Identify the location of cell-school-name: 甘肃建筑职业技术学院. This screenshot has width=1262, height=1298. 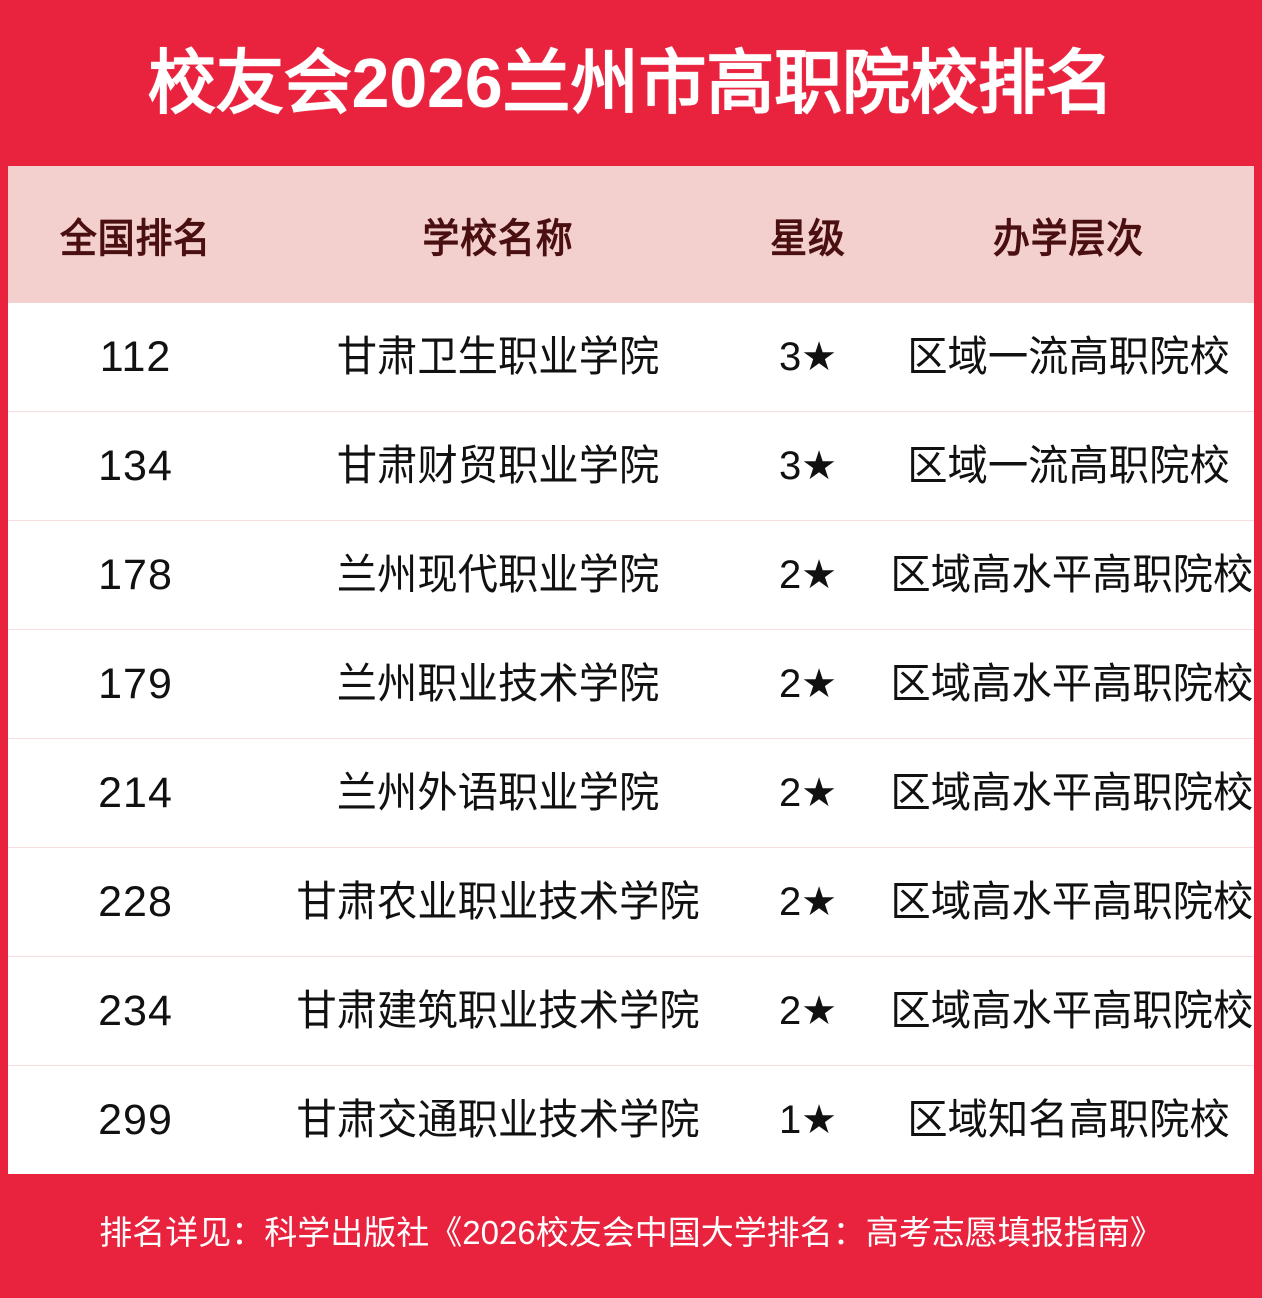
(498, 1010).